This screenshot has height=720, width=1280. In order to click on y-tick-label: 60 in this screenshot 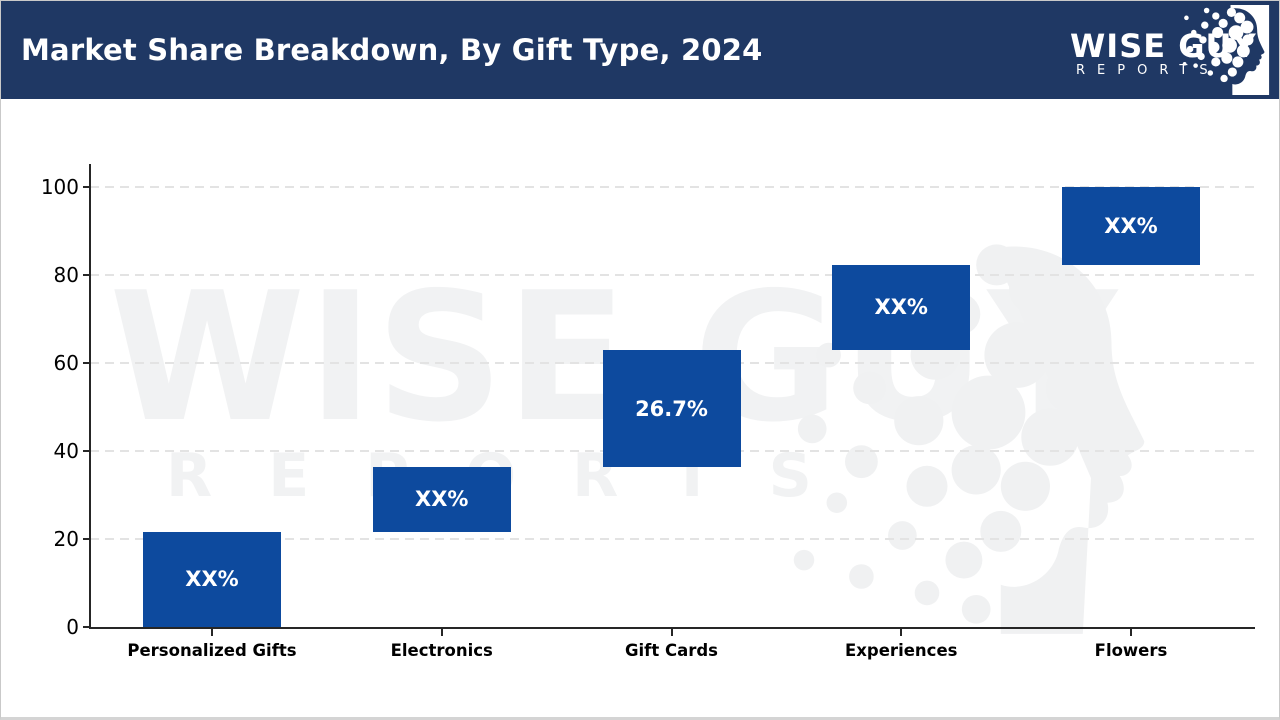, I will do `click(66, 363)`.